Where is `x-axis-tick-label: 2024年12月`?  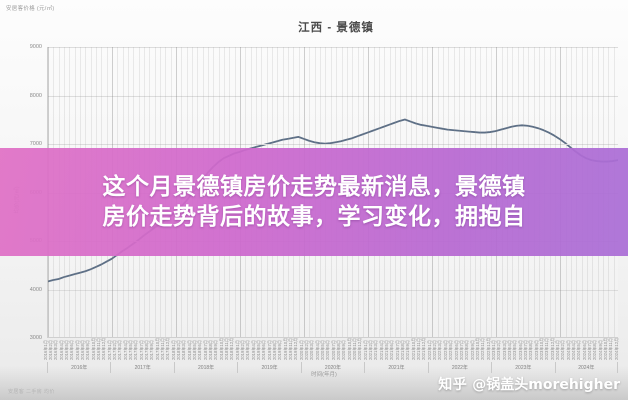 x-axis-tick-label: 2024年12月 is located at coordinates (616, 348).